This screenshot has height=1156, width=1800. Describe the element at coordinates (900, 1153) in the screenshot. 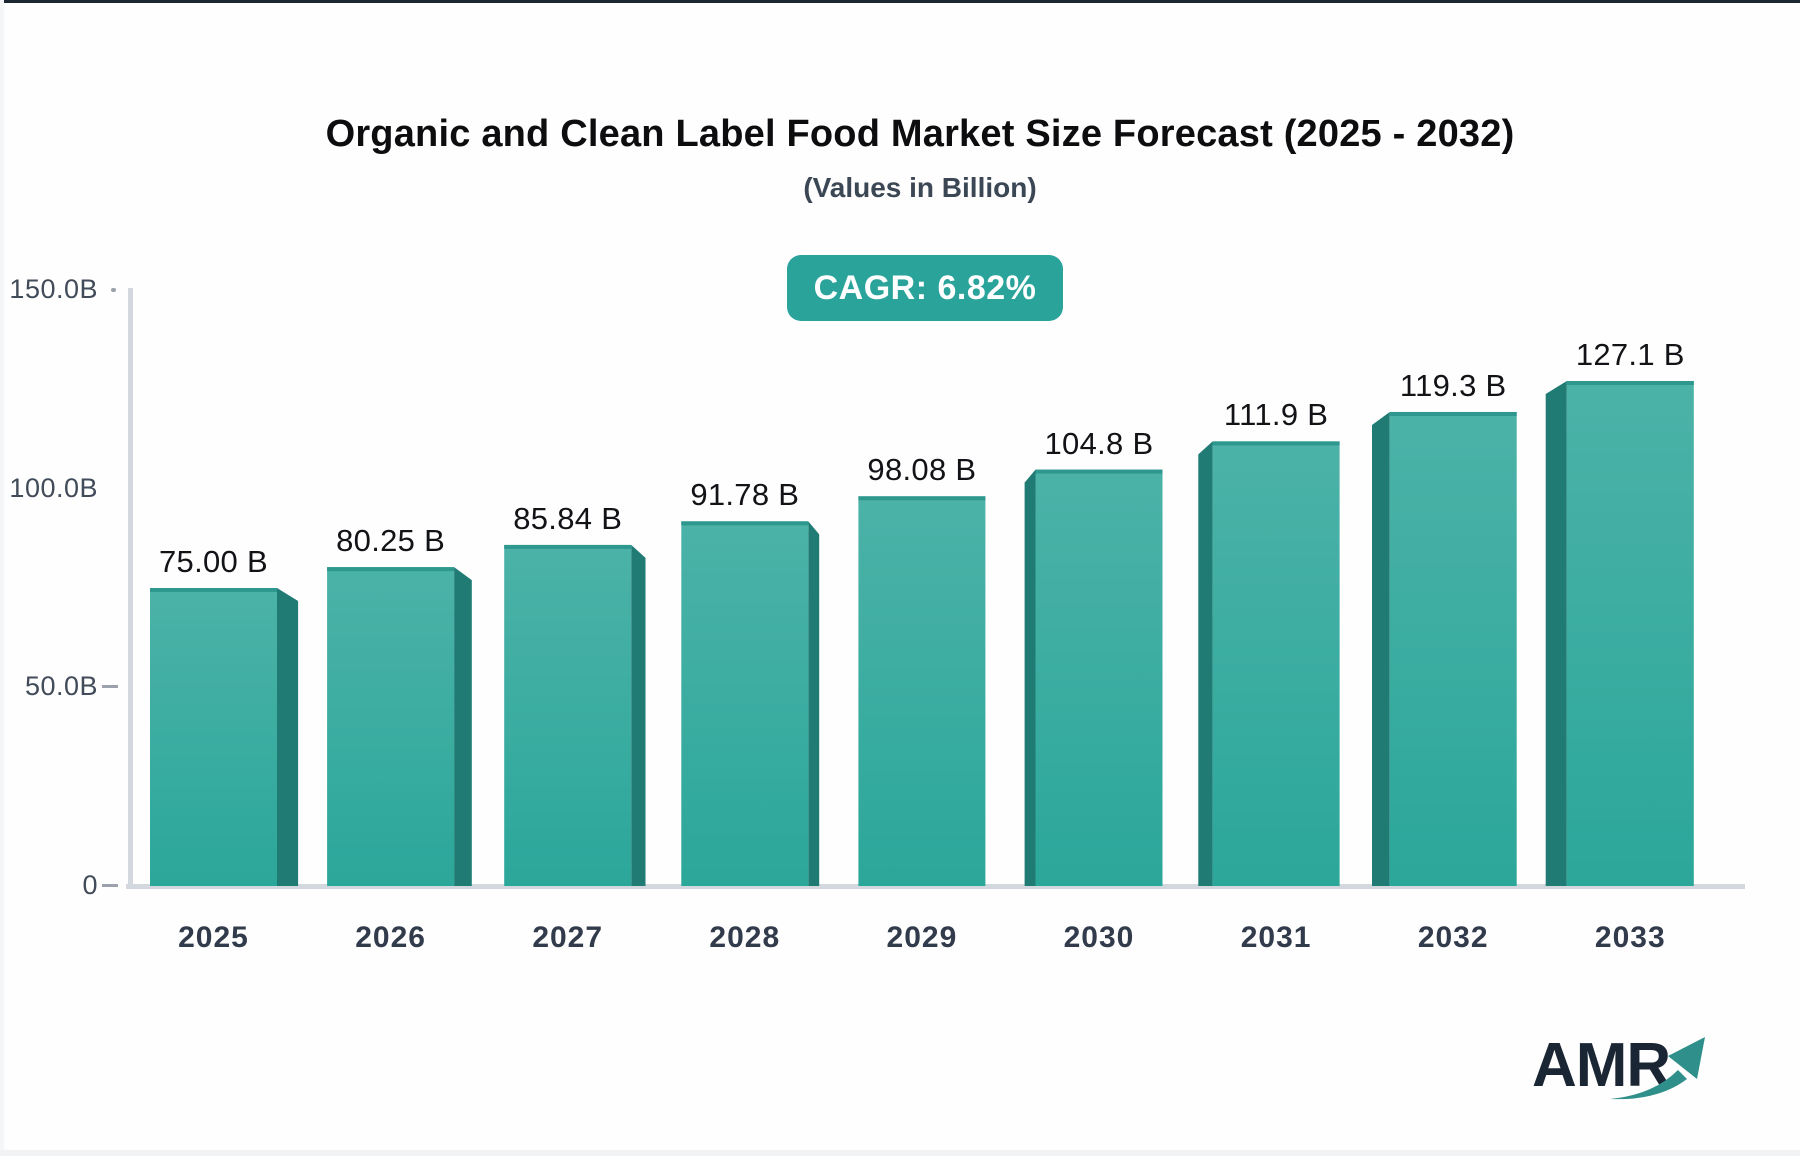

I see `bottom-border-strip` at that location.